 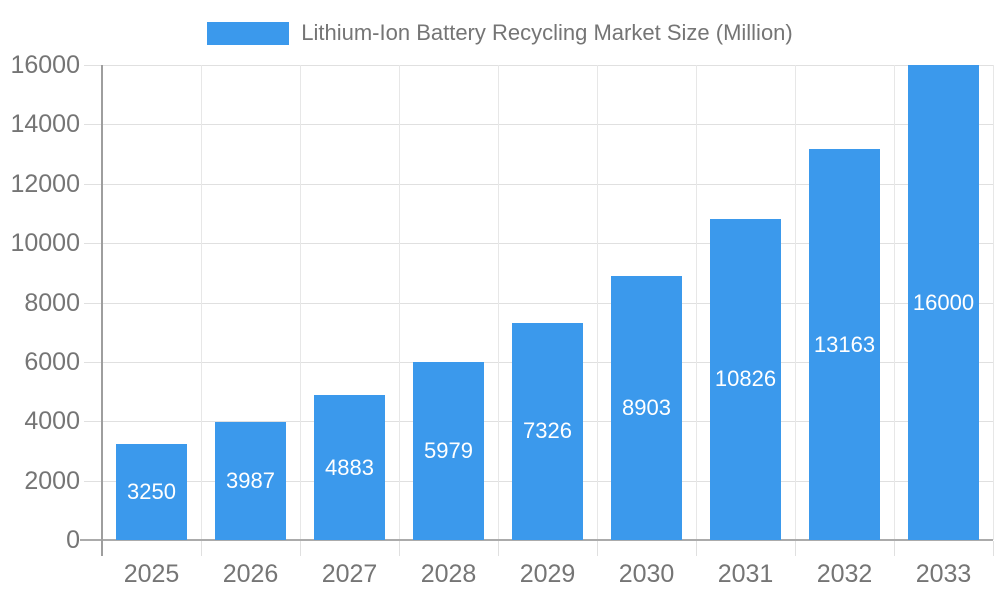 I want to click on bar-value-label: 7326, so click(x=547, y=431).